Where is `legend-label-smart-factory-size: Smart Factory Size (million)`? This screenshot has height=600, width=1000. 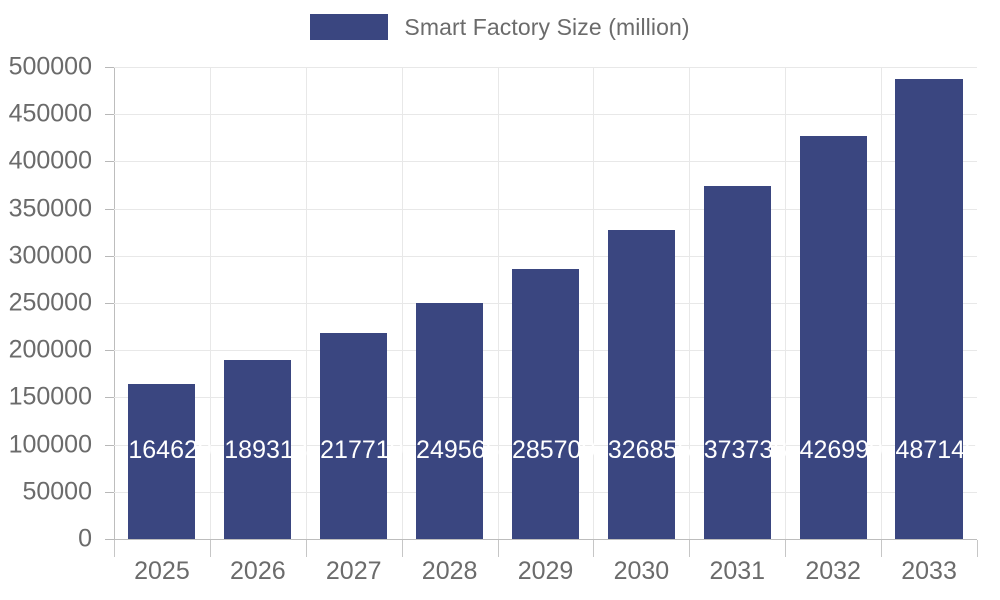 legend-label-smart-factory-size: Smart Factory Size (million) is located at coordinates (547, 26).